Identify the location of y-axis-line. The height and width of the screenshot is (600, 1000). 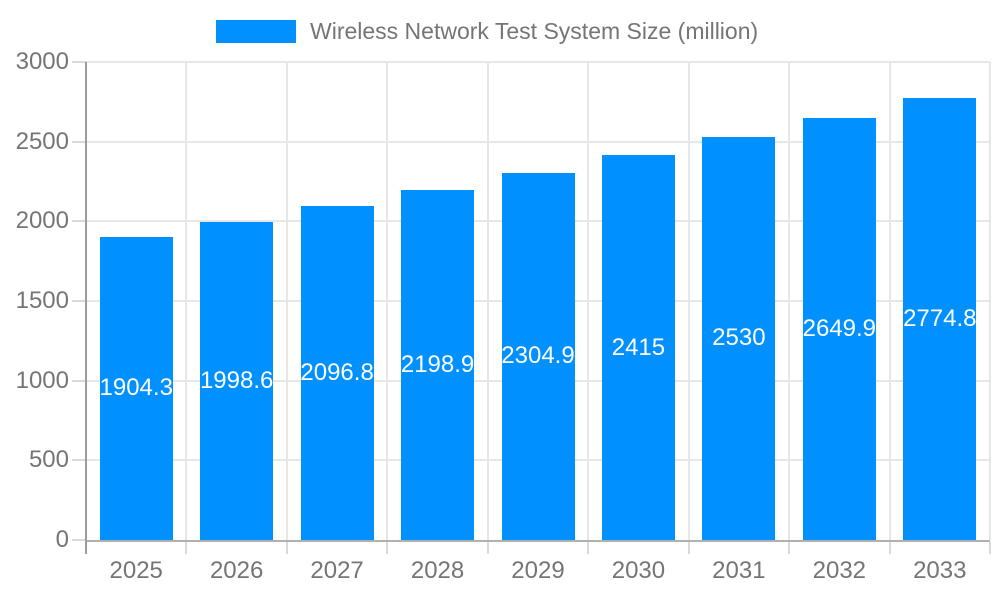
(86, 308).